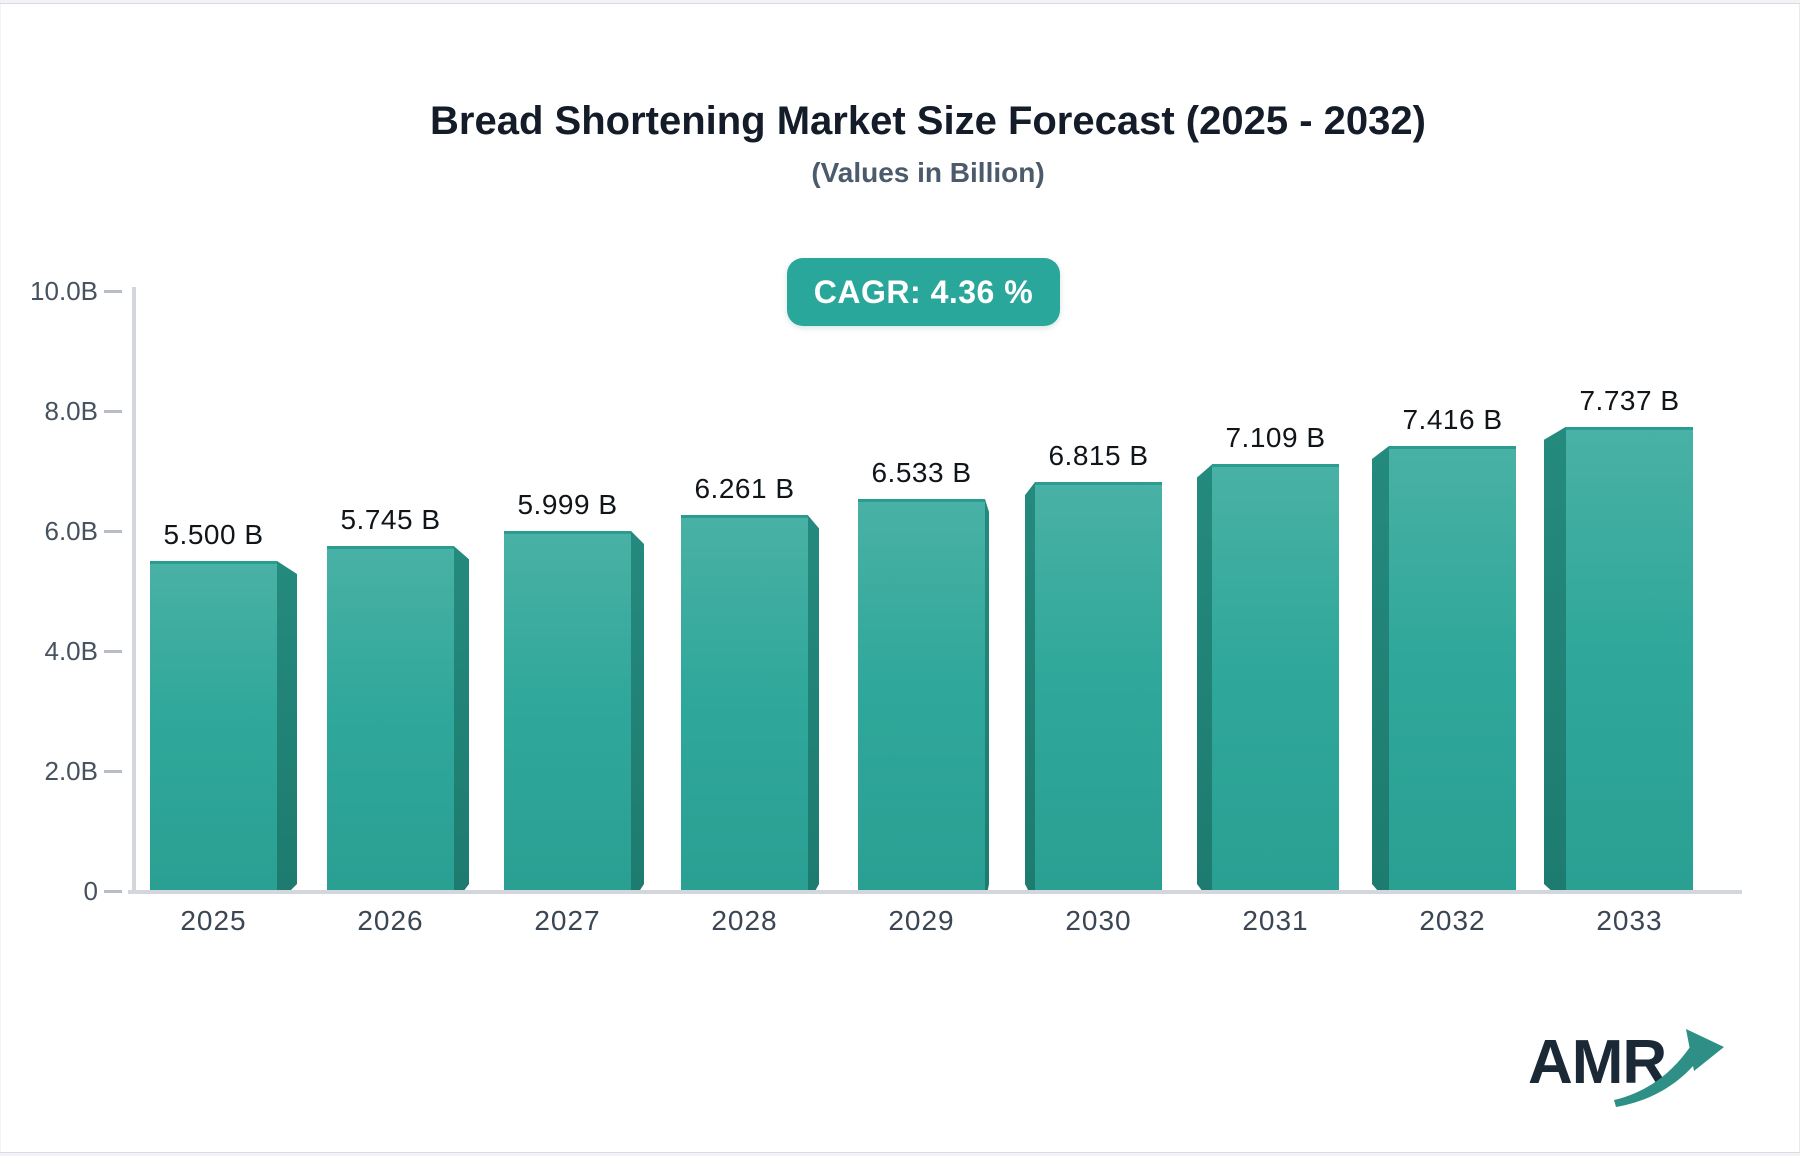  I want to click on x-axis-category-label: 2032, so click(1452, 920).